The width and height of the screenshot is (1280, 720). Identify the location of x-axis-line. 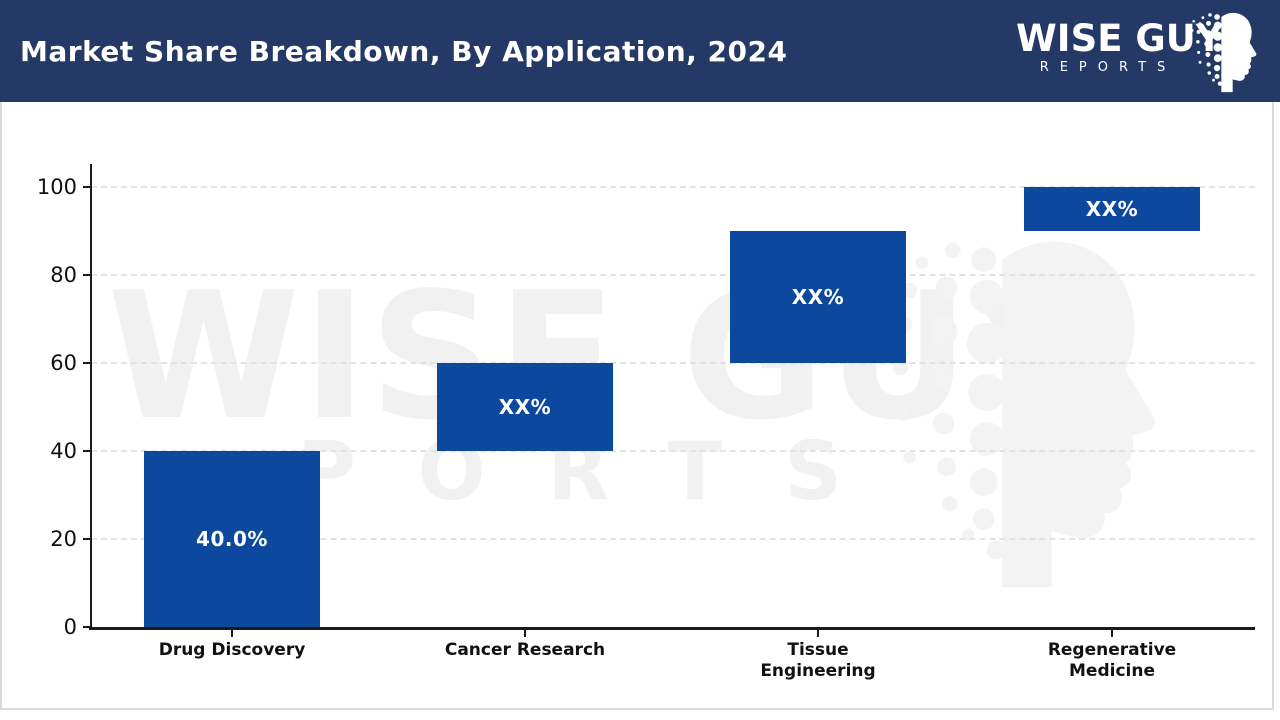
(672, 628).